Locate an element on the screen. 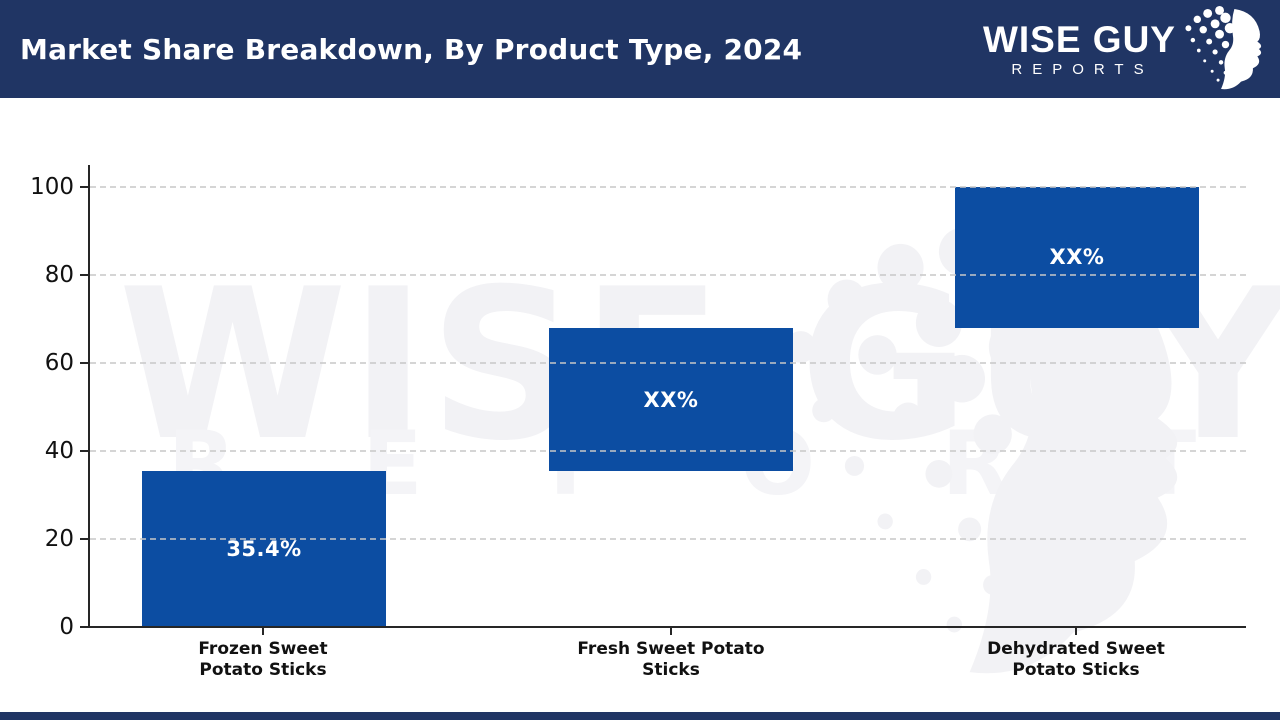 The width and height of the screenshot is (1280, 720). x-category-label: Dehydrated Sweet Potato Sticks is located at coordinates (1076, 660).